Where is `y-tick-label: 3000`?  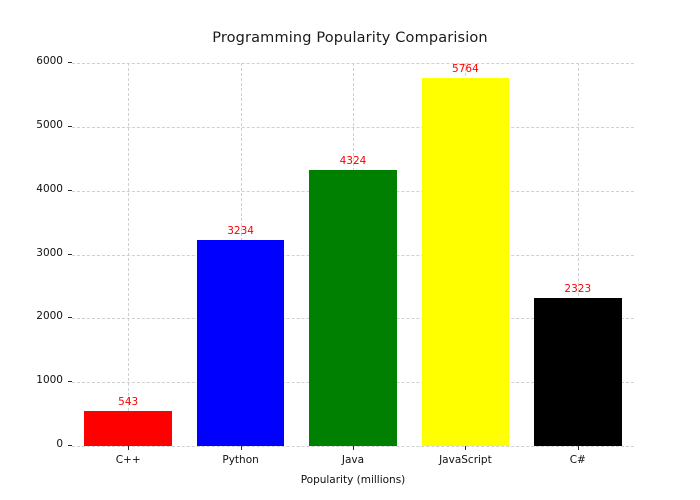
y-tick-label: 3000 is located at coordinates (49, 252).